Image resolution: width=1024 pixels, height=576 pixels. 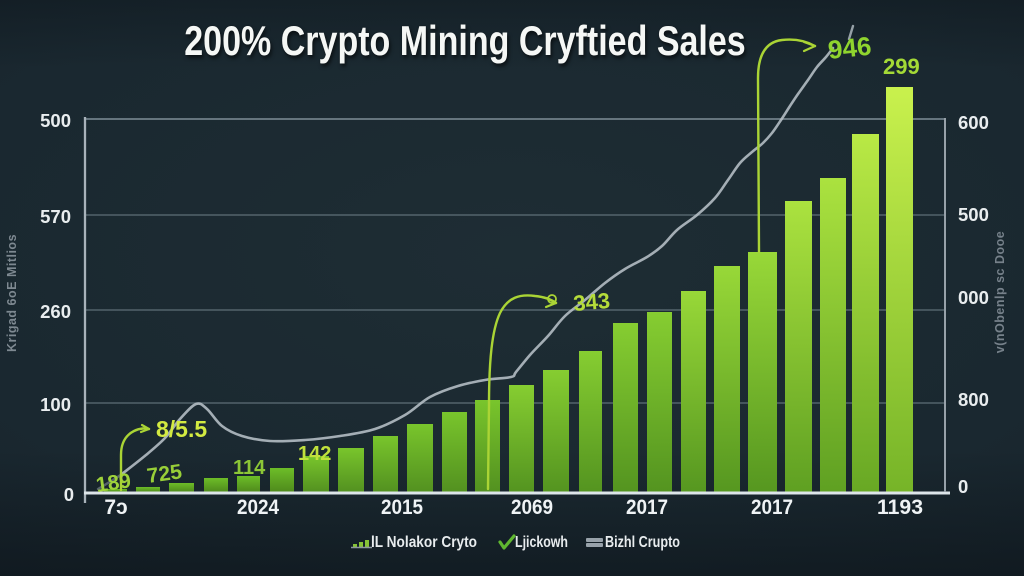 I want to click on svg-text: Ljickowh, so click(x=541, y=542).